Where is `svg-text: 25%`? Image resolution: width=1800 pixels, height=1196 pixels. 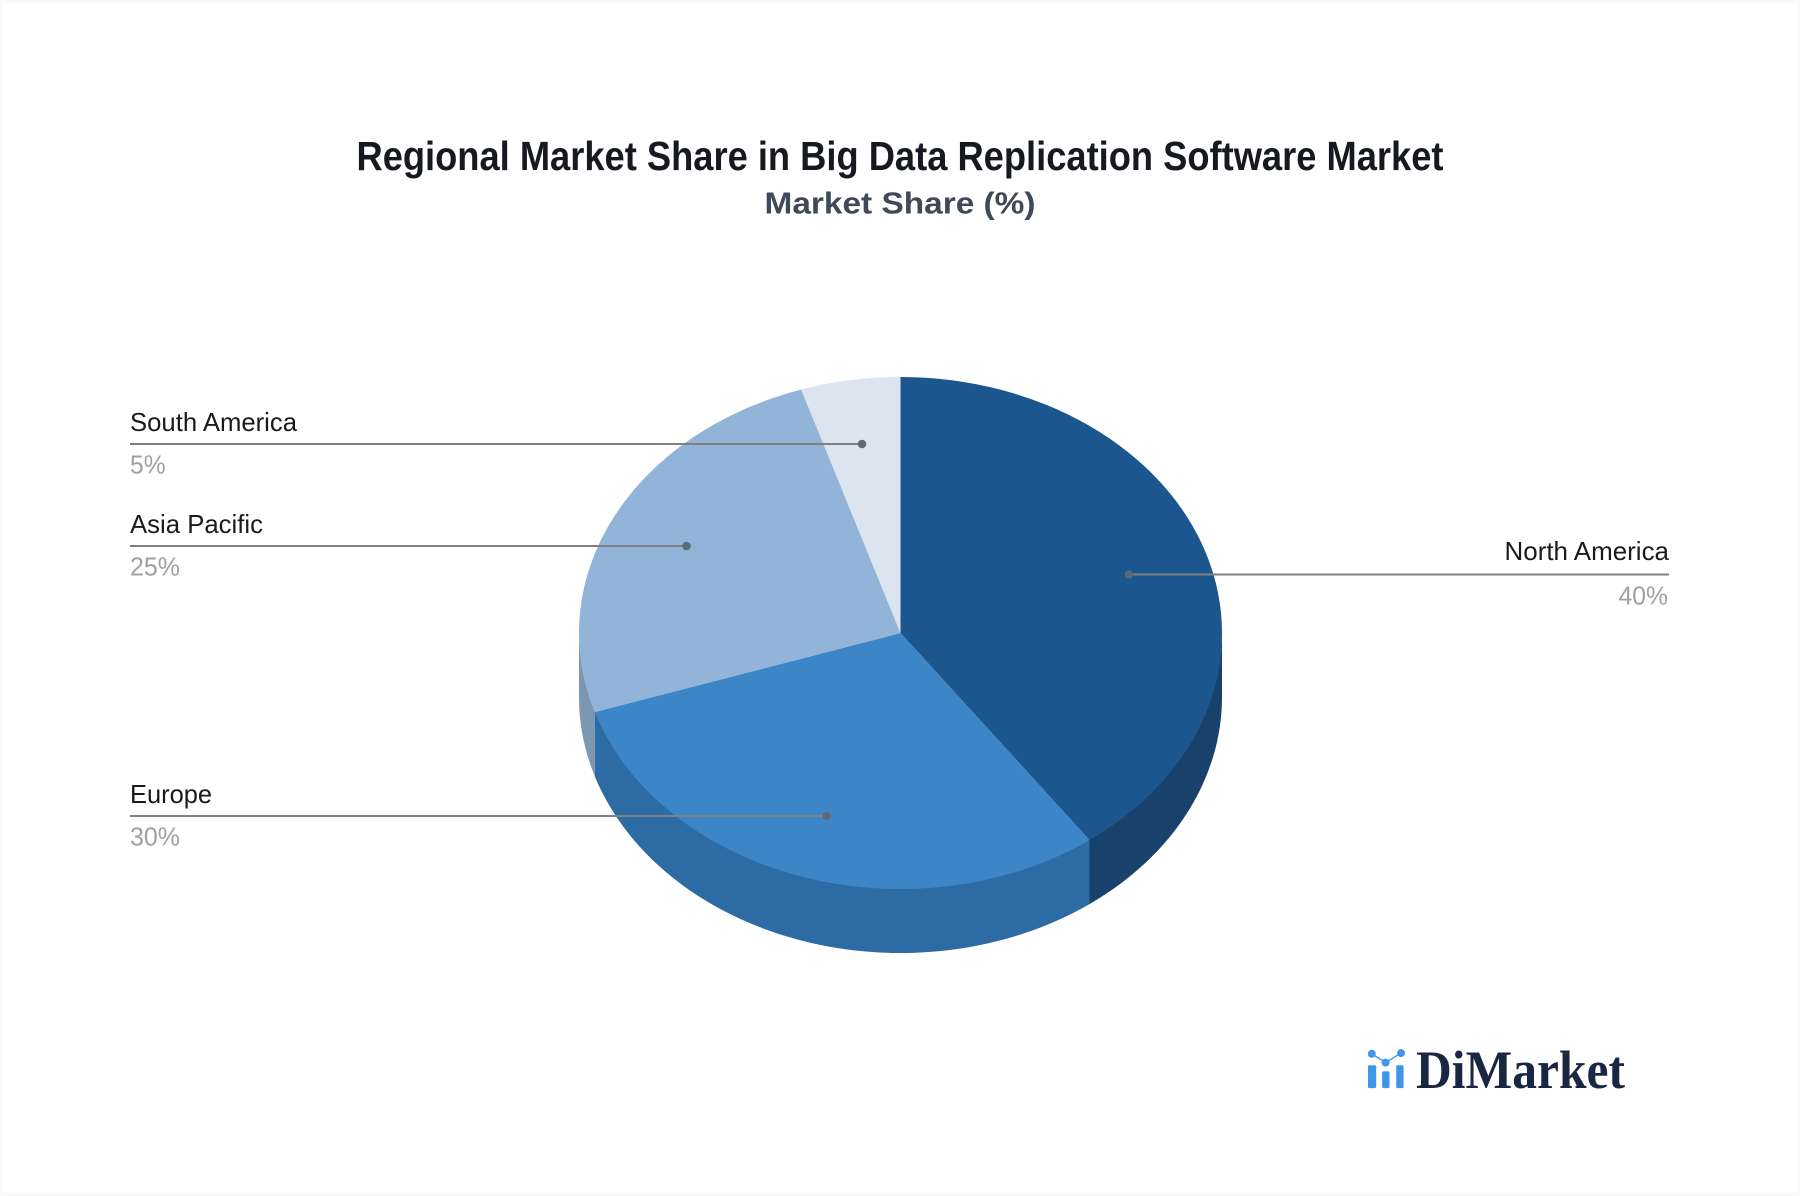
svg-text: 25% is located at coordinates (155, 567).